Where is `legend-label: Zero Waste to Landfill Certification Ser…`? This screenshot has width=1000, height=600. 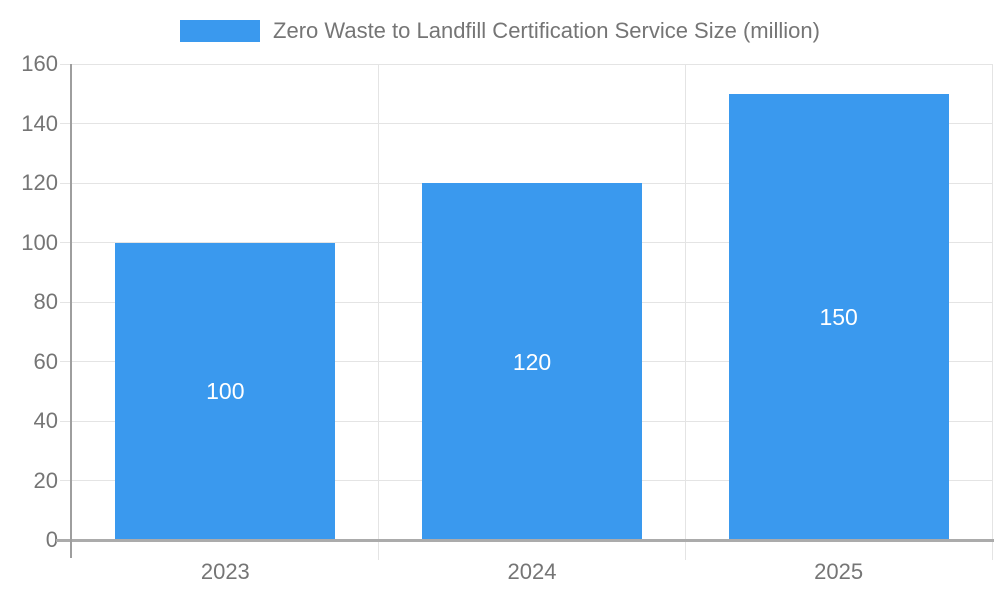
legend-label: Zero Waste to Landfill Certification Ser… is located at coordinates (546, 30).